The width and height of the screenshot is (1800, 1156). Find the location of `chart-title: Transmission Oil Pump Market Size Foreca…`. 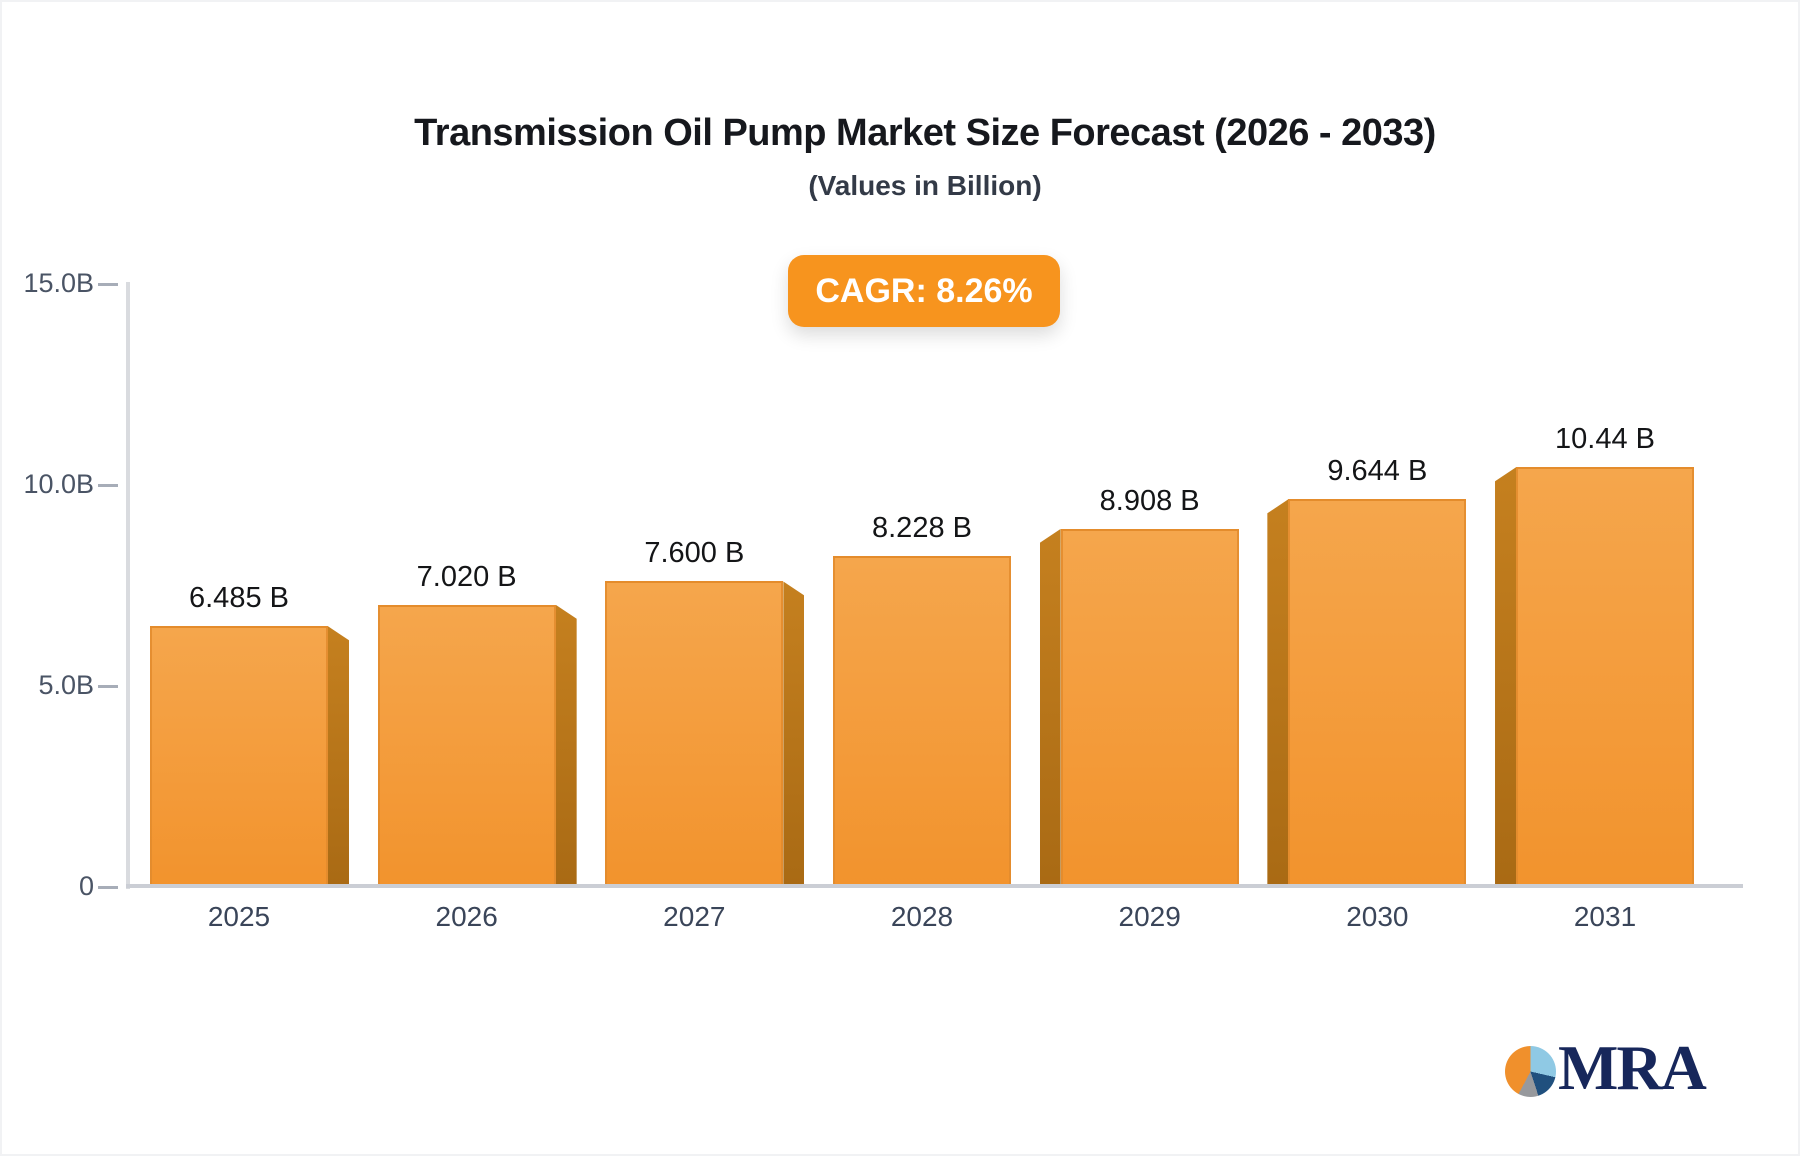

chart-title: Transmission Oil Pump Market Size Foreca… is located at coordinates (925, 133).